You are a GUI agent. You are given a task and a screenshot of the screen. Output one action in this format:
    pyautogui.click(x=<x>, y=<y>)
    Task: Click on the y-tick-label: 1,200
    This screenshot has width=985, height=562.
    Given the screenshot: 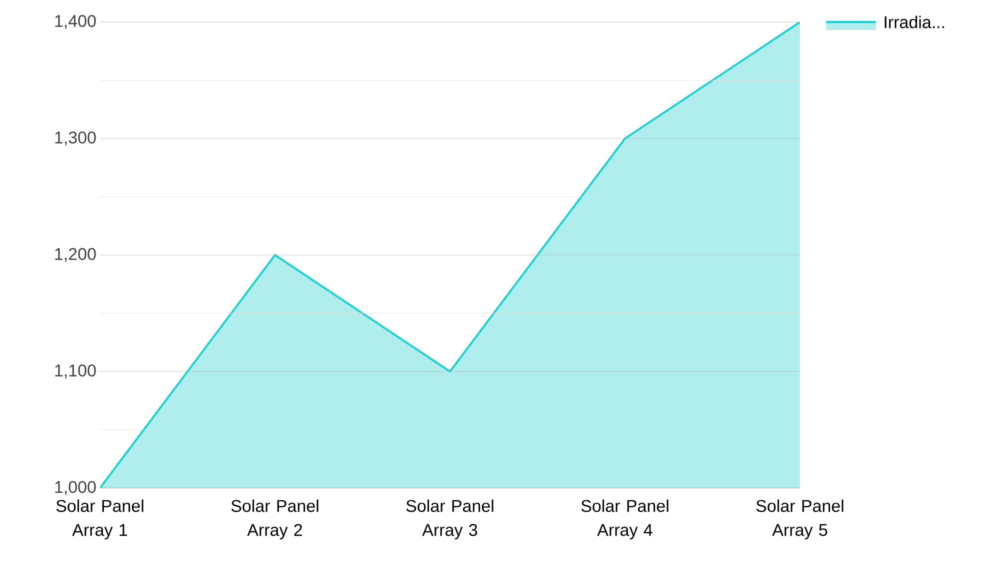 What is the action you would take?
    pyautogui.click(x=75, y=255)
    